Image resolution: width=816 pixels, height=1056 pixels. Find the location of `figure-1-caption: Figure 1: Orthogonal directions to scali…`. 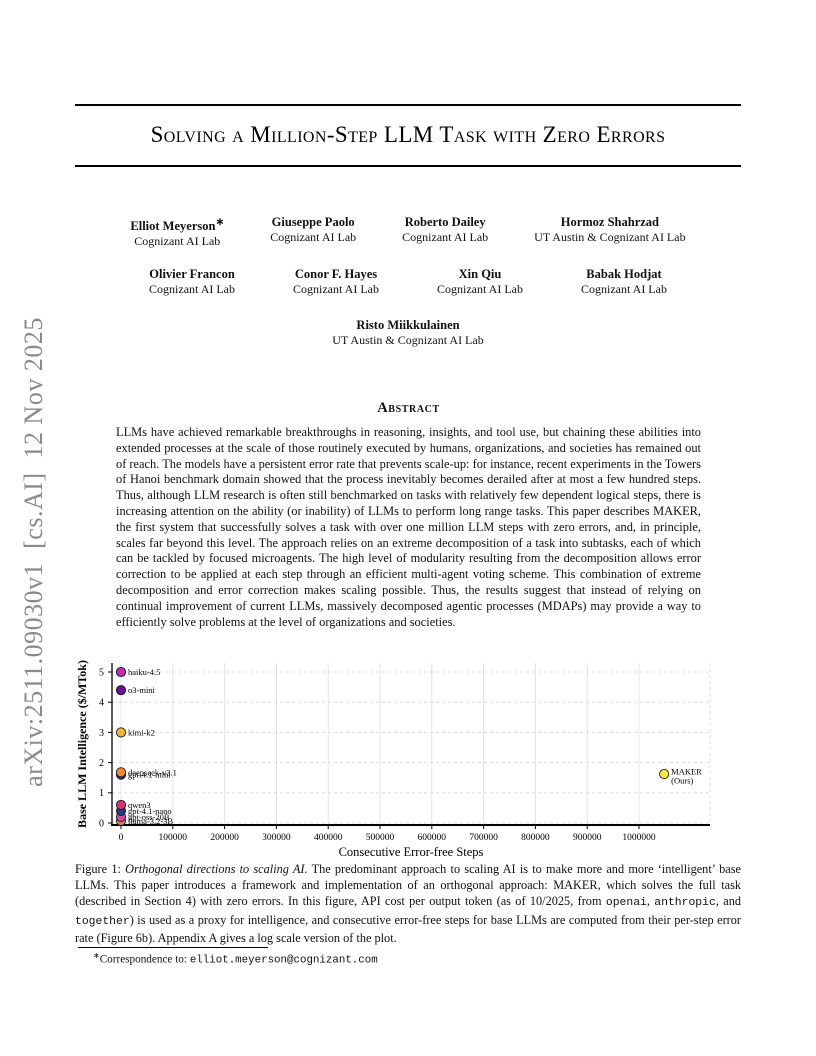

figure-1-caption: Figure 1: Orthogonal directions to scali… is located at coordinates (408, 903).